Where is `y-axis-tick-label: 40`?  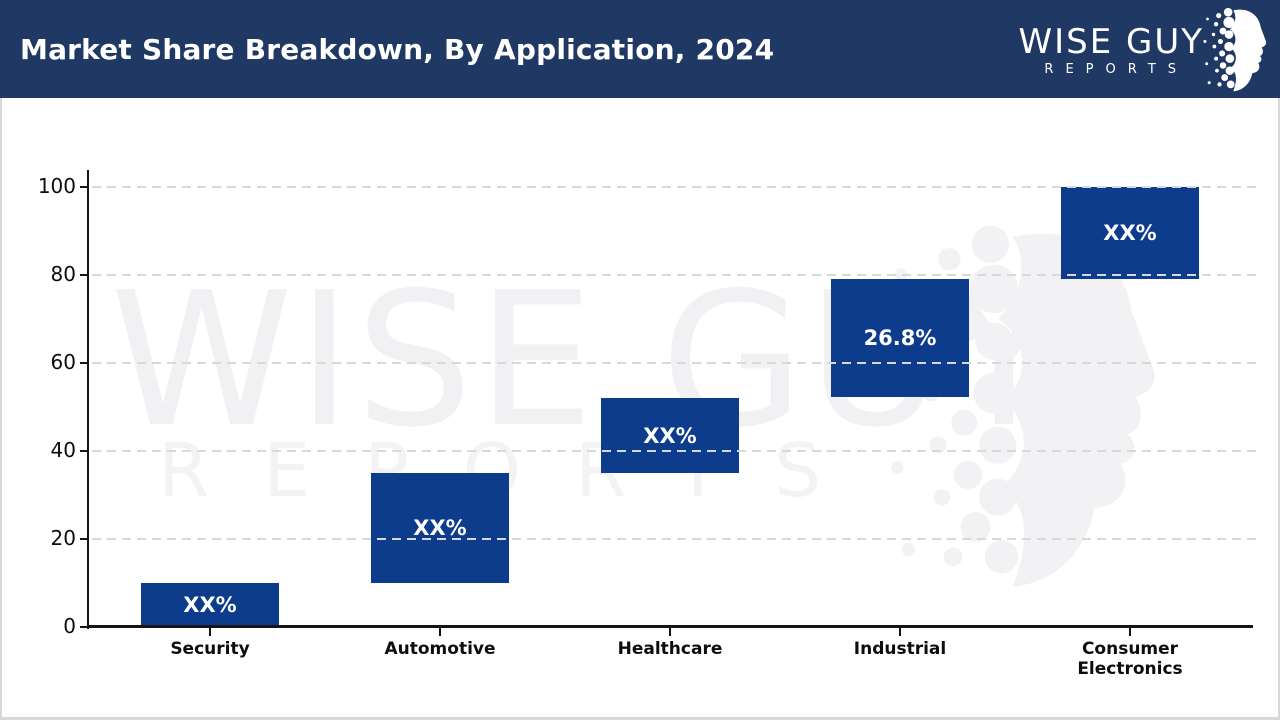 y-axis-tick-label: 40 is located at coordinates (63, 450).